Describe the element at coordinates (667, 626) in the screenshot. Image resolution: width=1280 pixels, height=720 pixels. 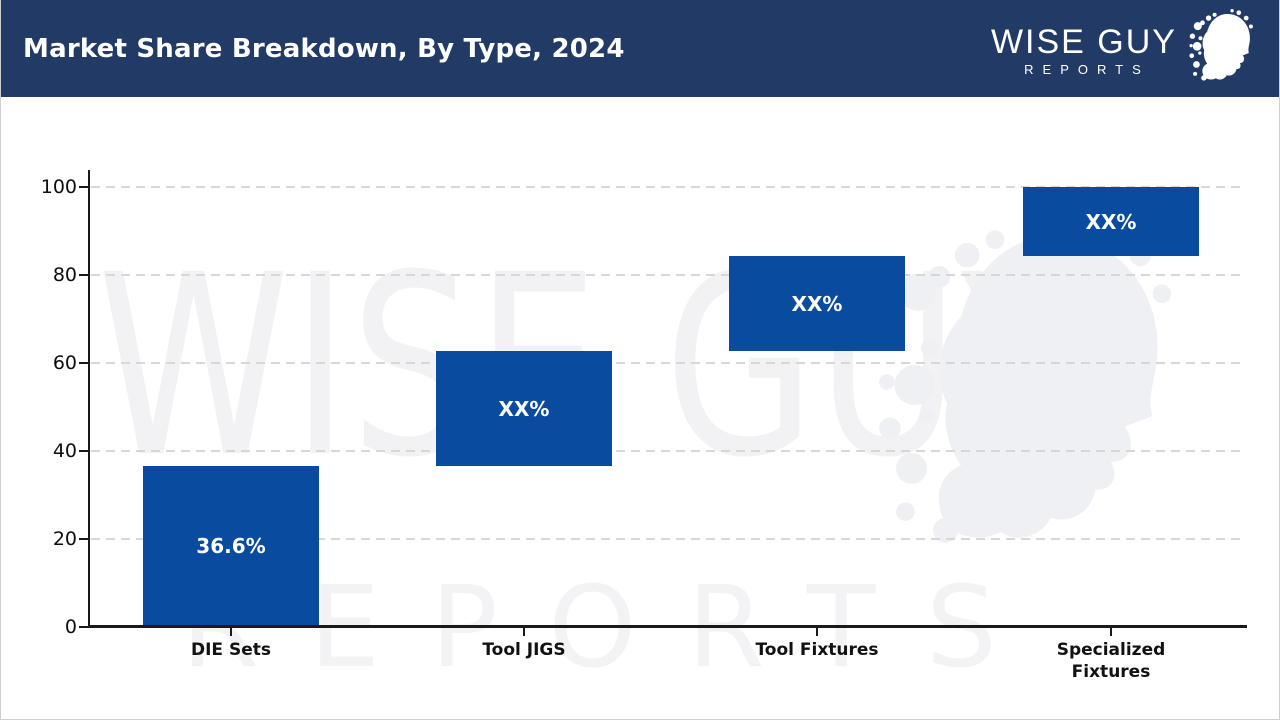
I see `x-axis-line` at that location.